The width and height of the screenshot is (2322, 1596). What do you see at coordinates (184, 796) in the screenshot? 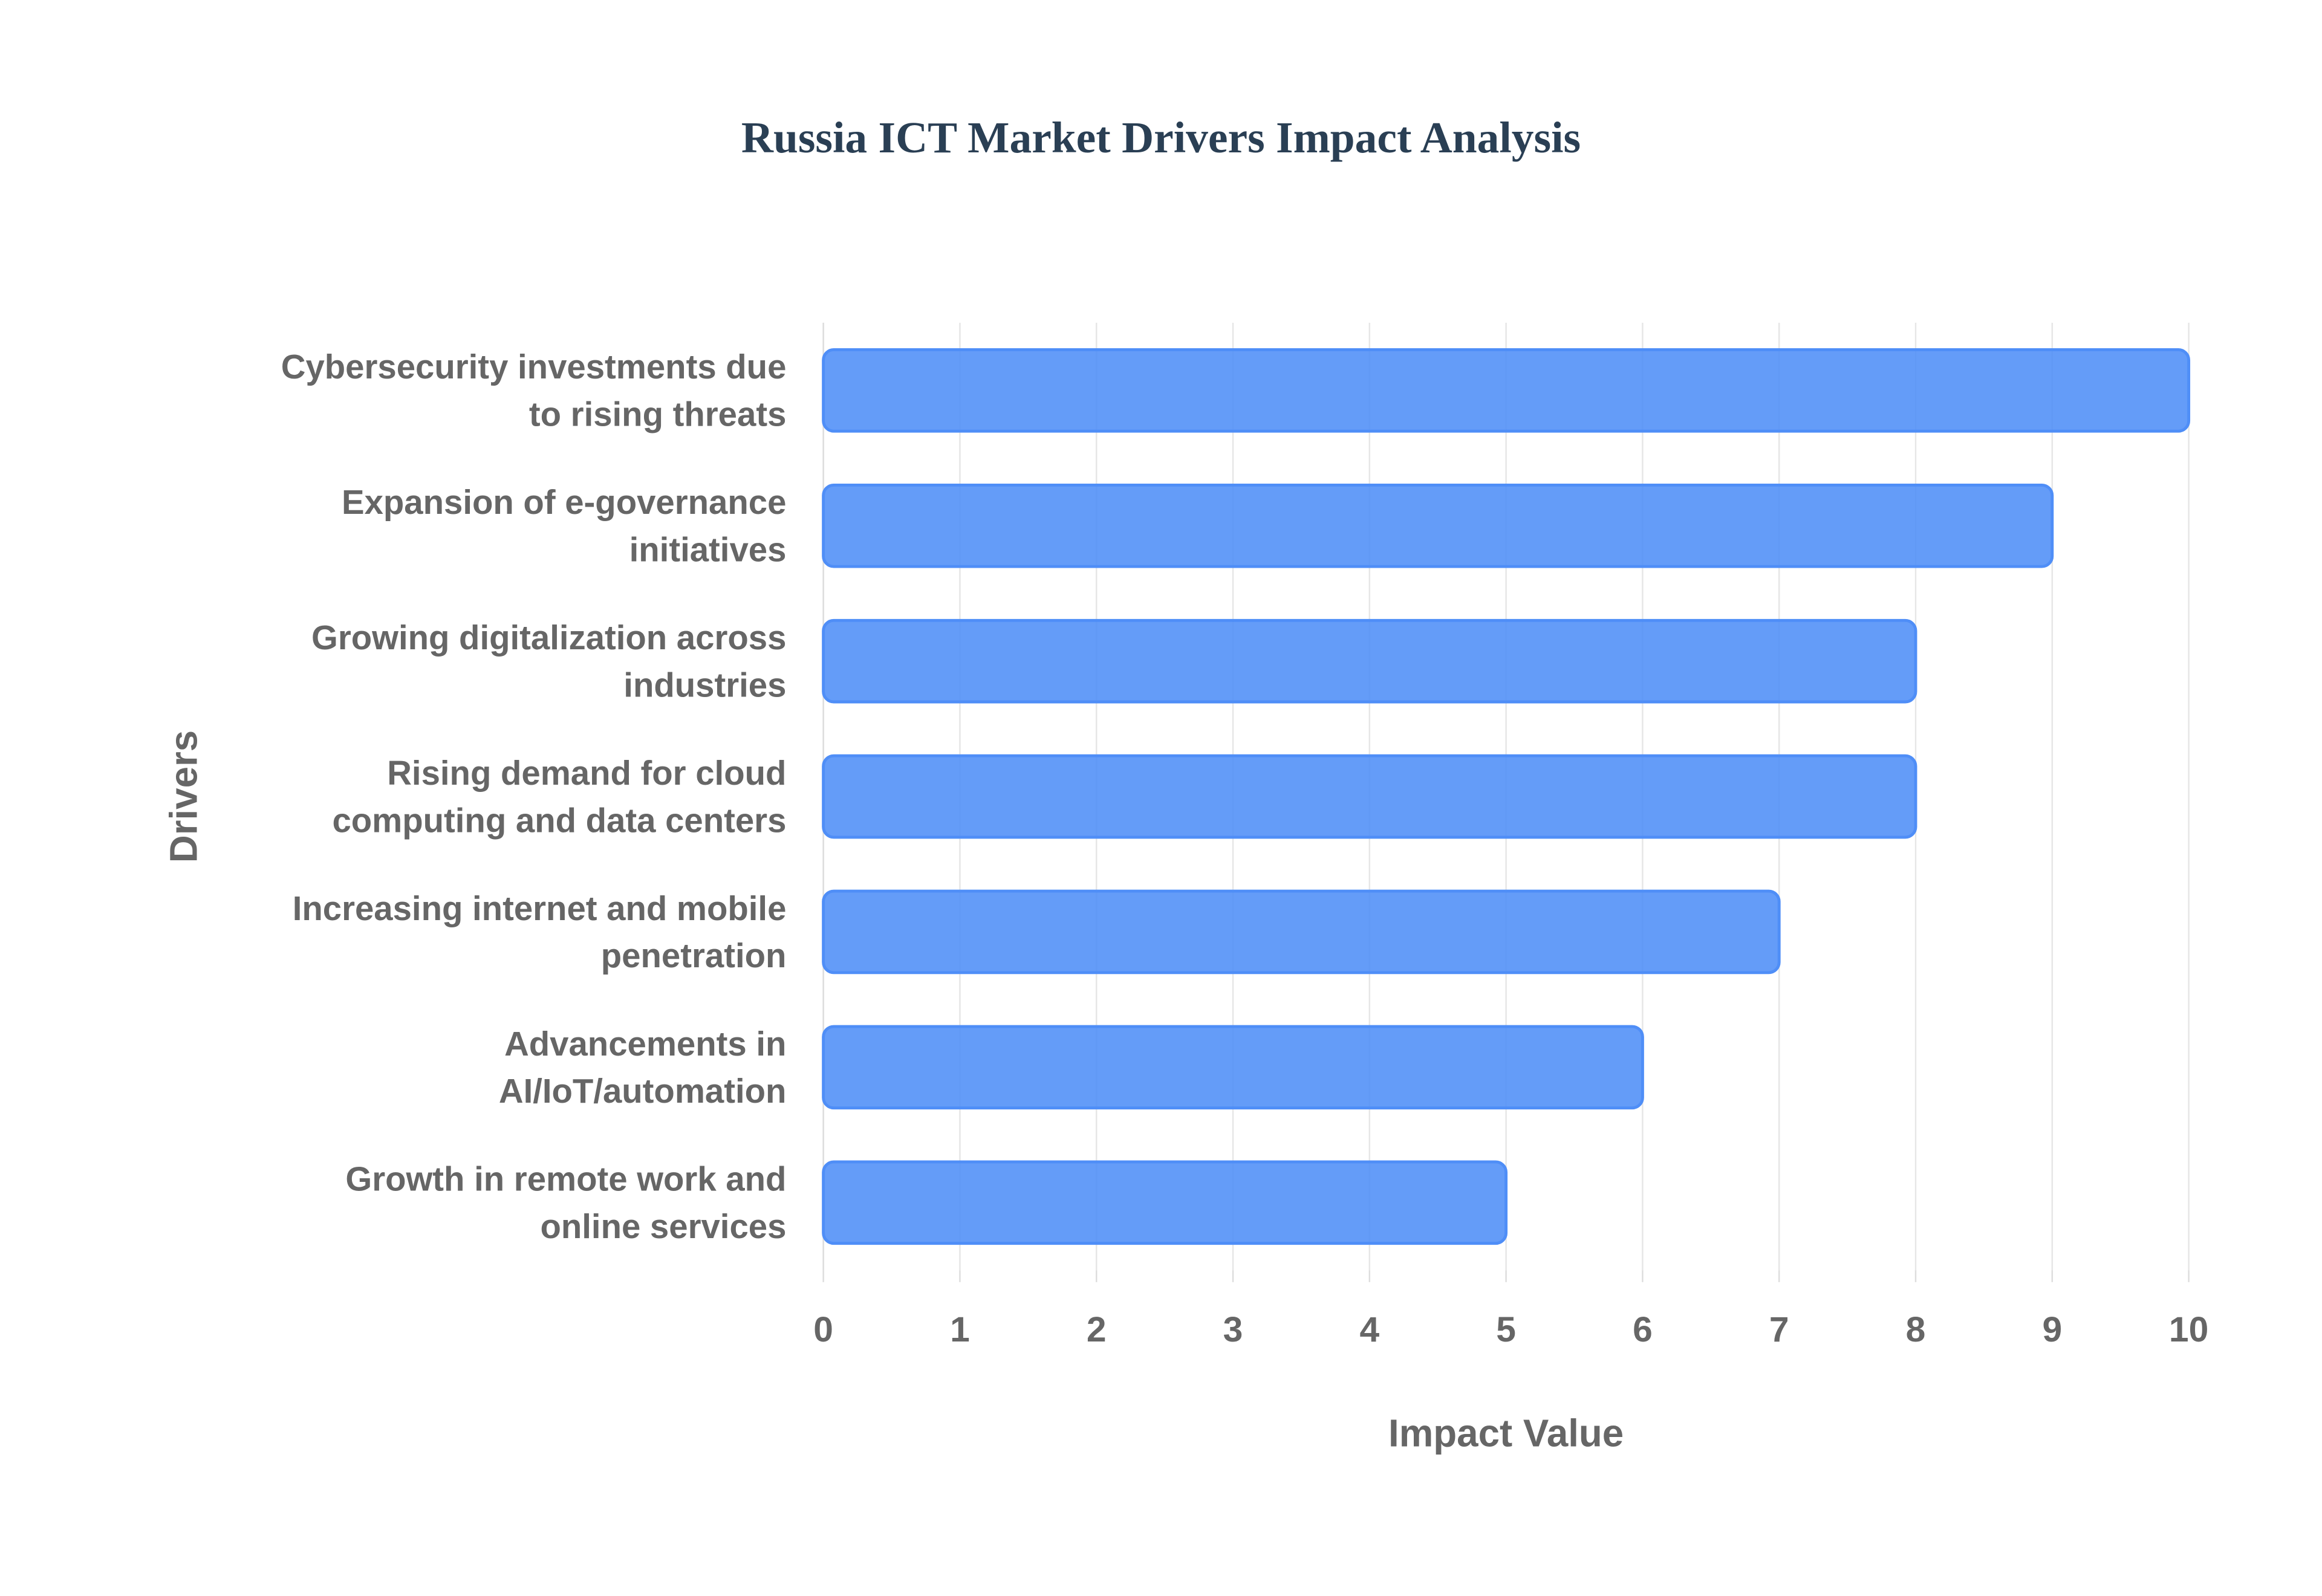
I see `y-axis-label: Drivers` at bounding box center [184, 796].